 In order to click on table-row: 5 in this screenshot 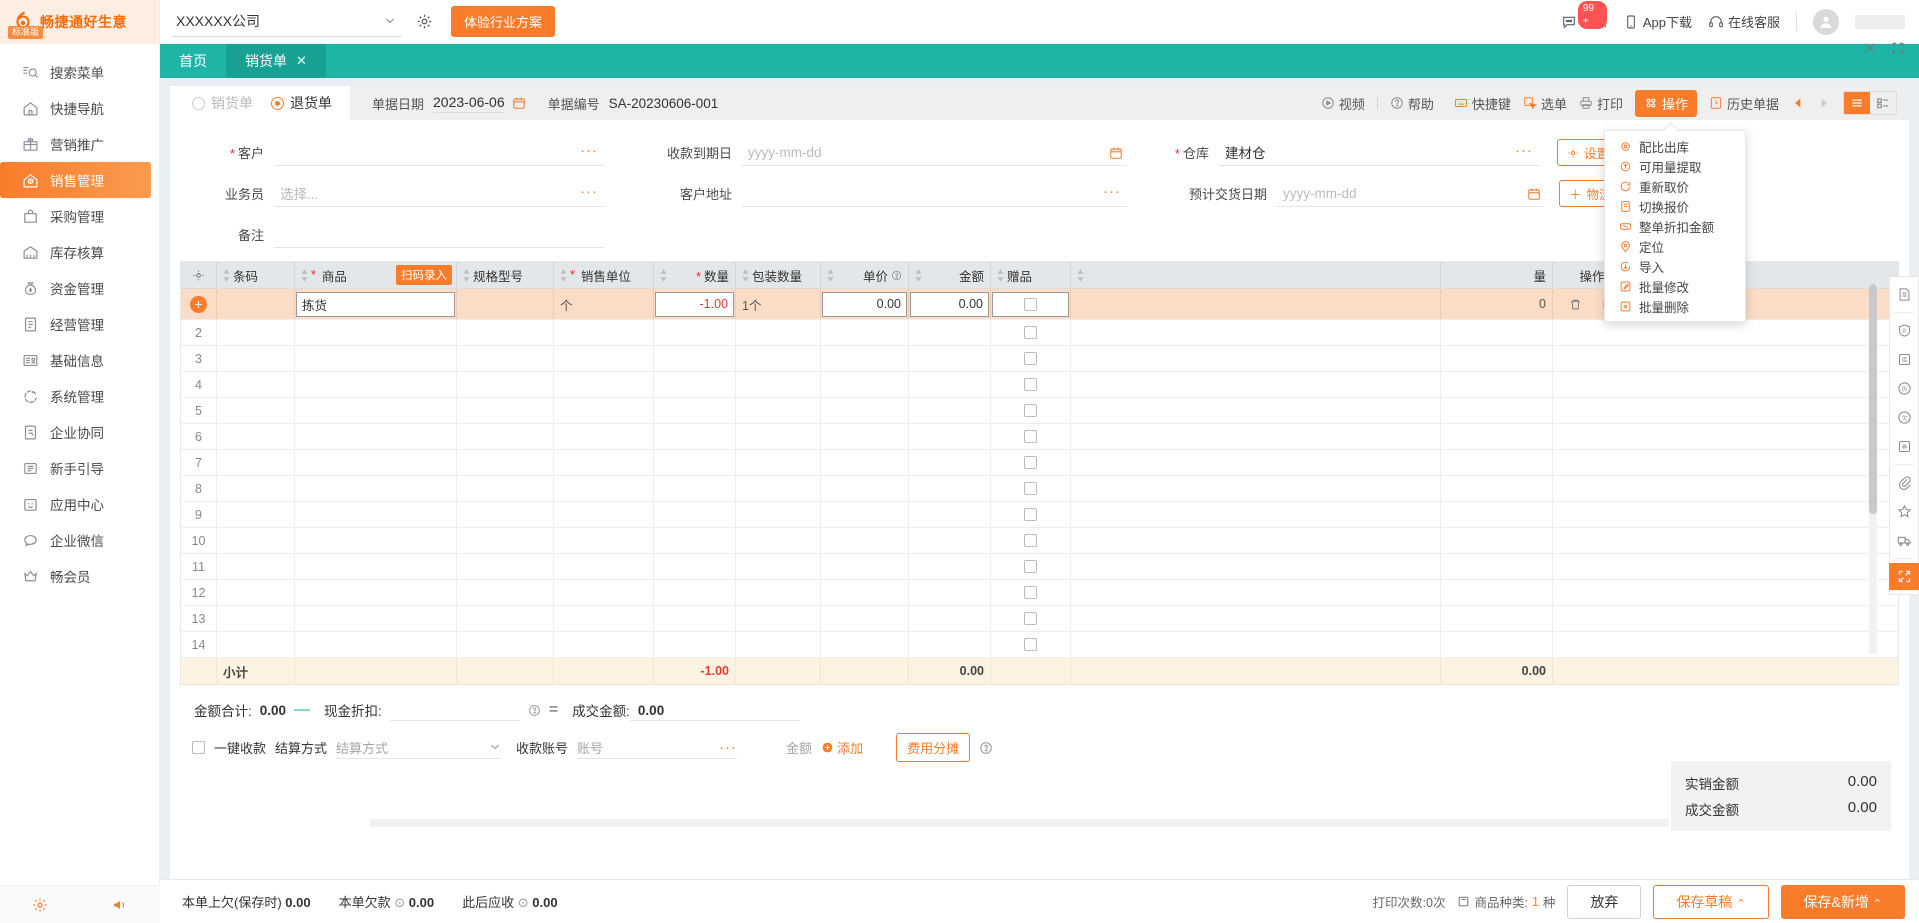, I will do `click(1039, 411)`.